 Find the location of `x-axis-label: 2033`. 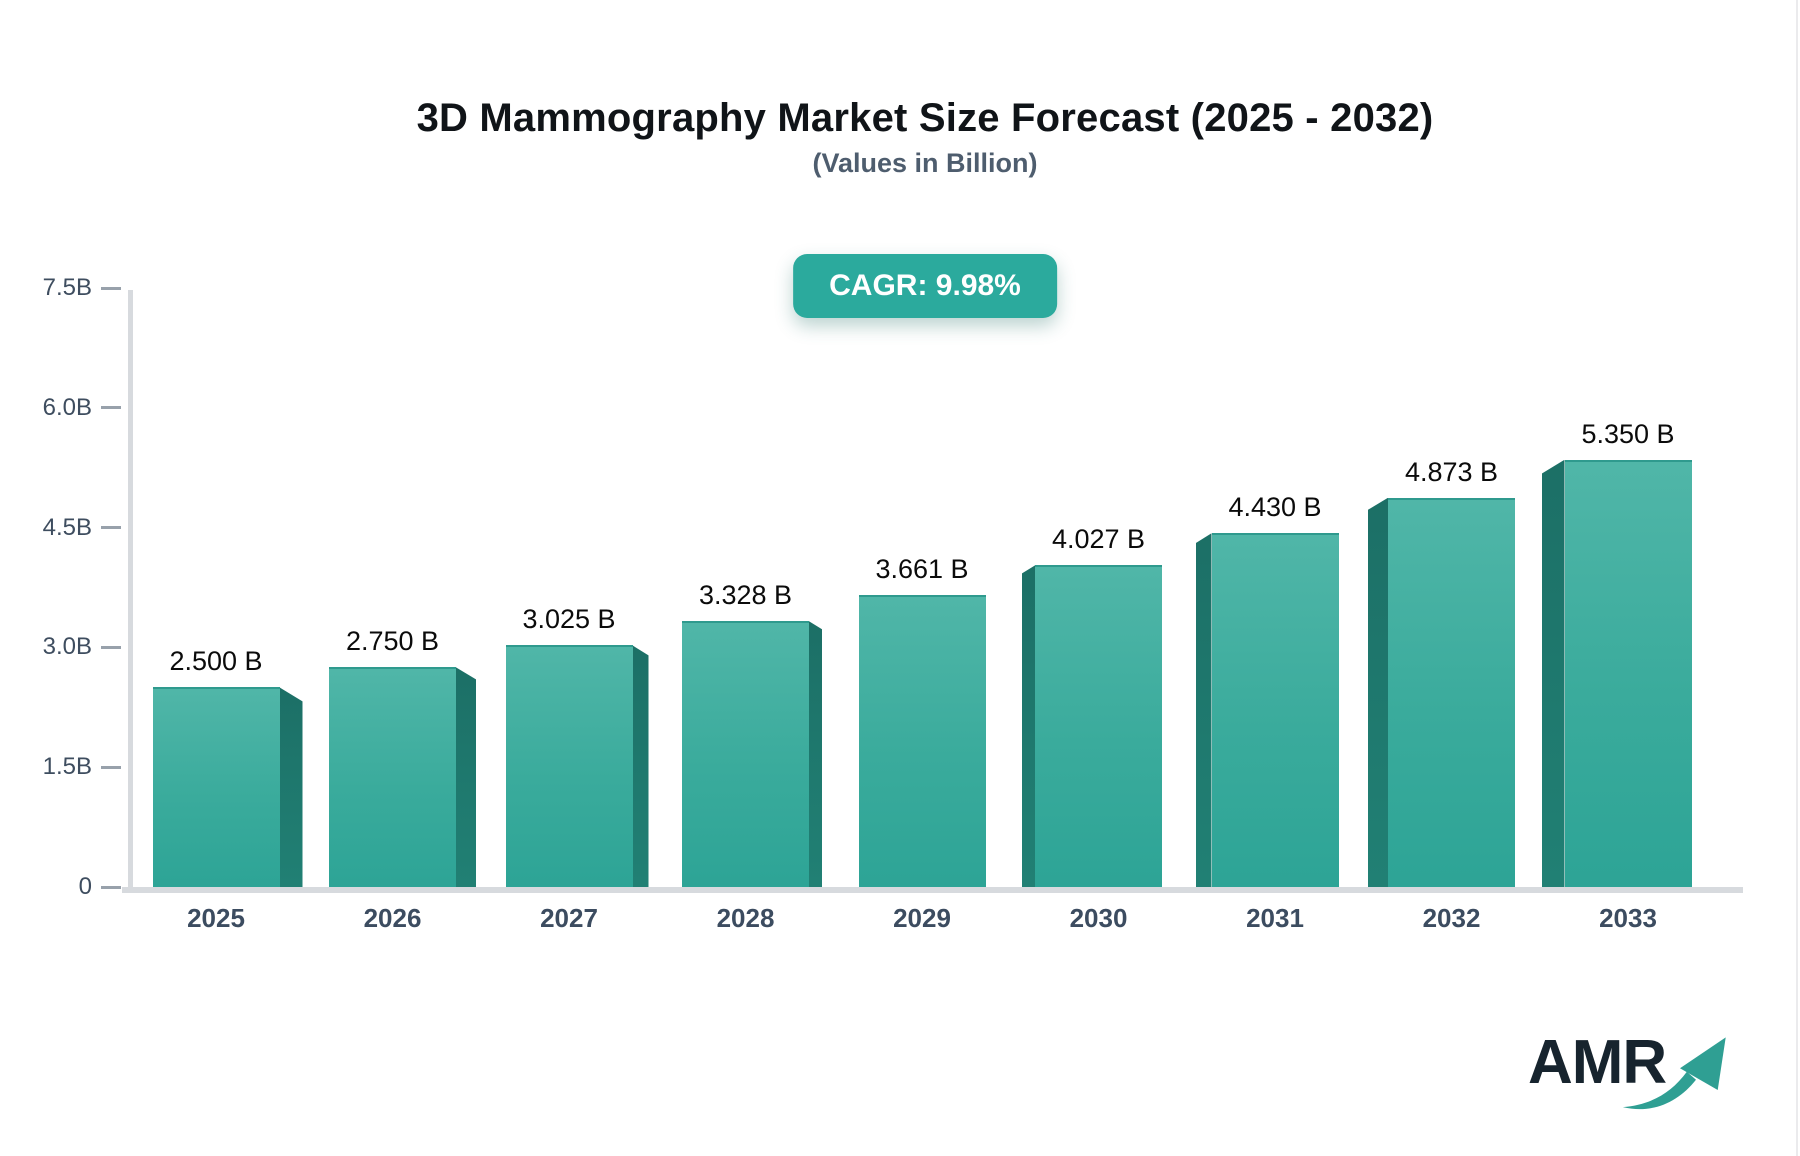

x-axis-label: 2033 is located at coordinates (1628, 918).